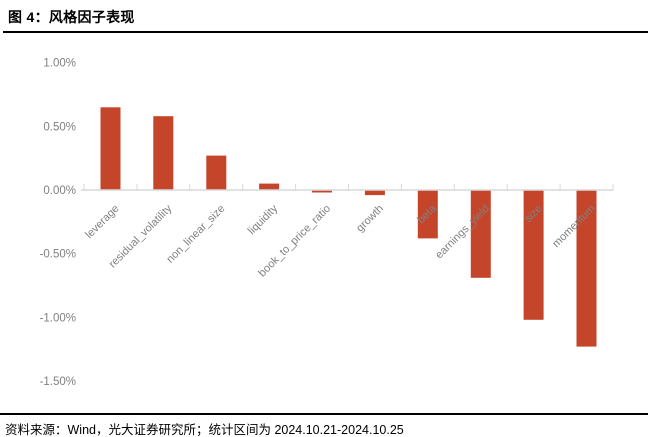 The width and height of the screenshot is (655, 437). What do you see at coordinates (59, 64) in the screenshot?
I see `y-axis-tick-label: 1.00%` at bounding box center [59, 64].